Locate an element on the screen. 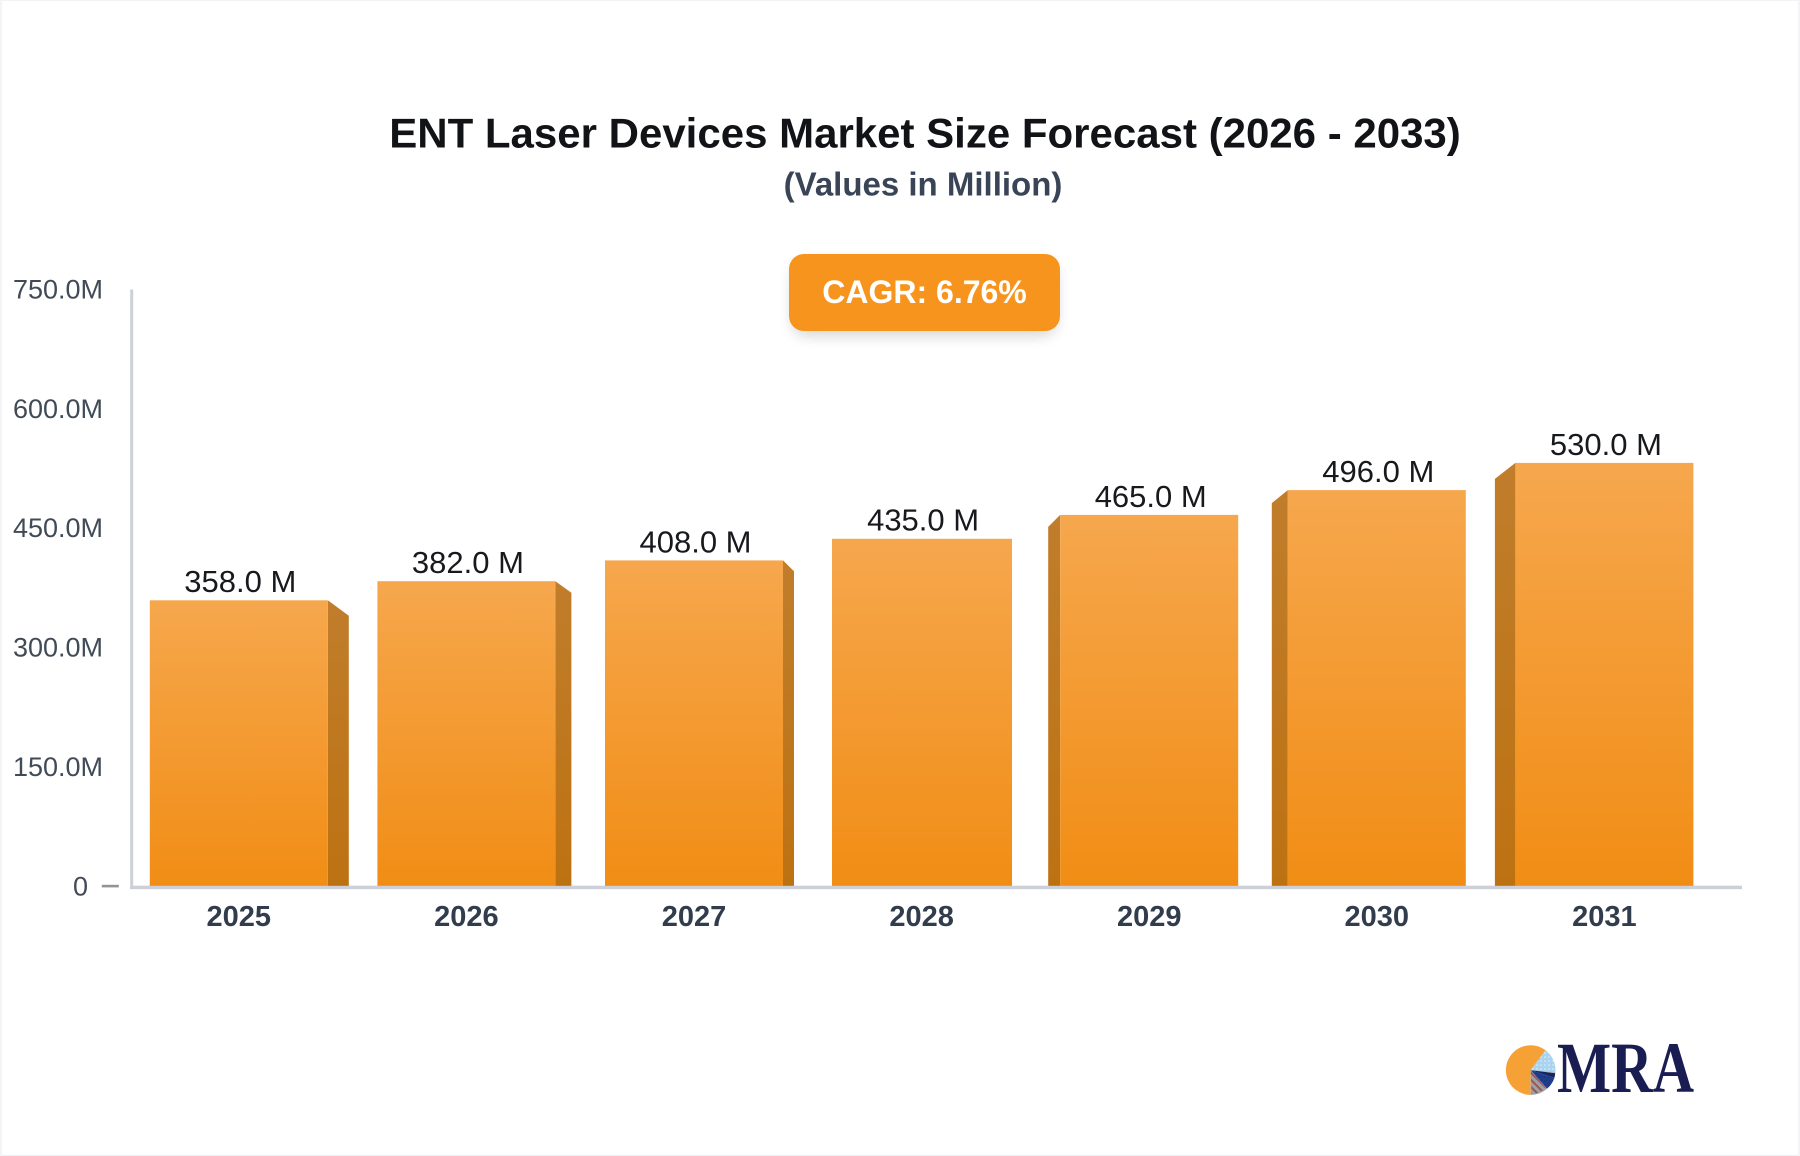 Image resolution: width=1800 pixels, height=1156 pixels. svg-text: (Values in Million) is located at coordinates (923, 184).